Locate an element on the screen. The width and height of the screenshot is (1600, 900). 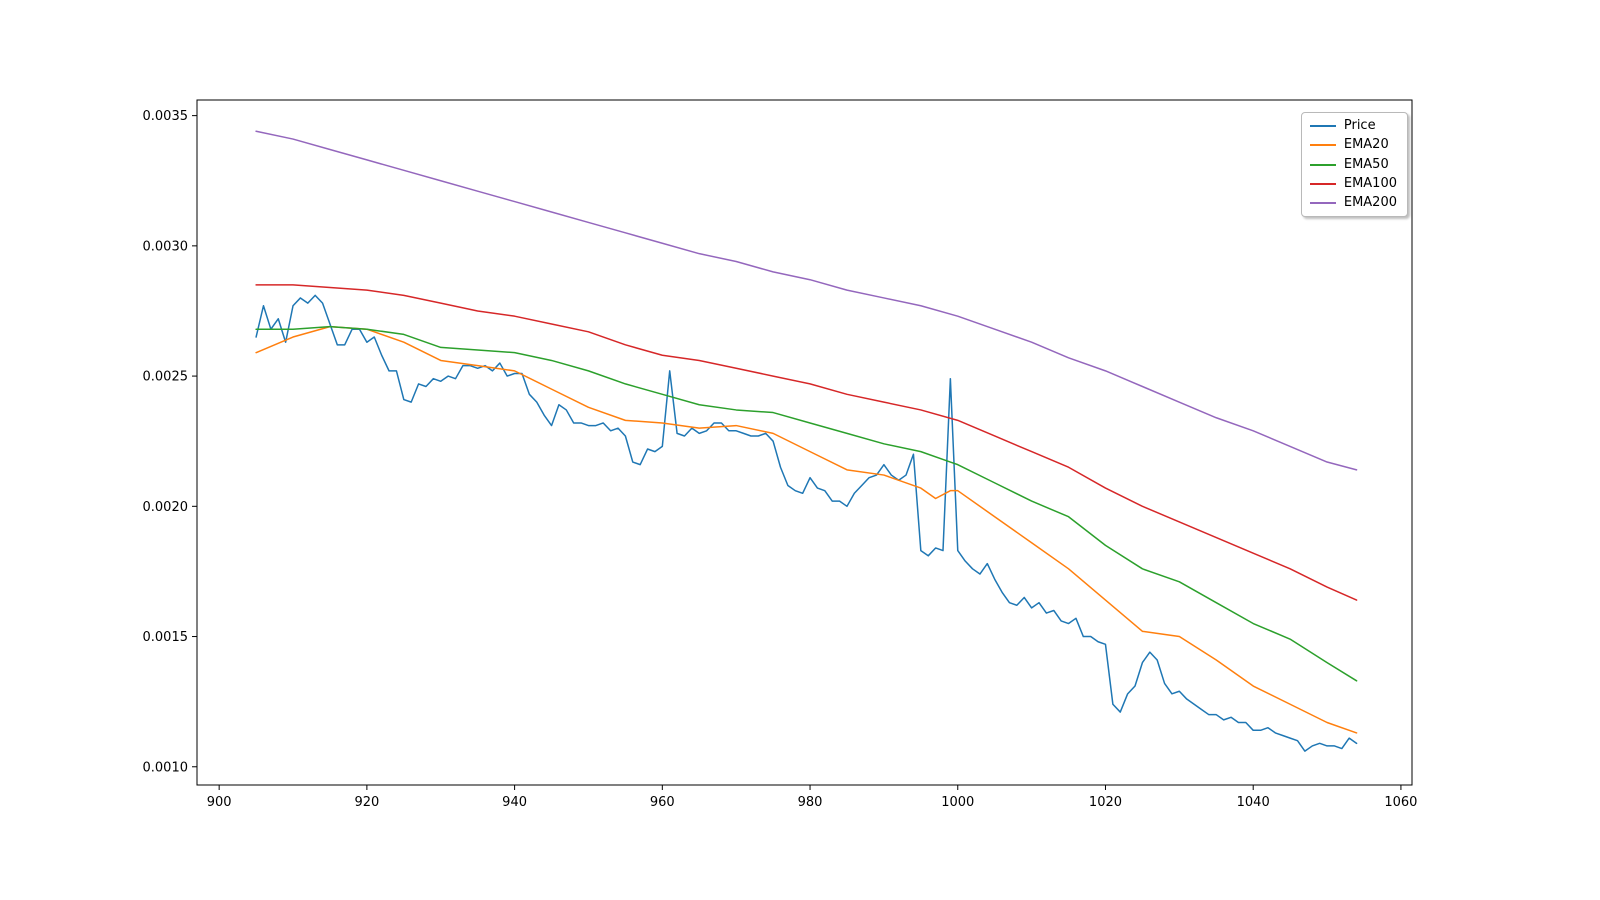
y-tick-label: 0.0015 is located at coordinates (166, 637).